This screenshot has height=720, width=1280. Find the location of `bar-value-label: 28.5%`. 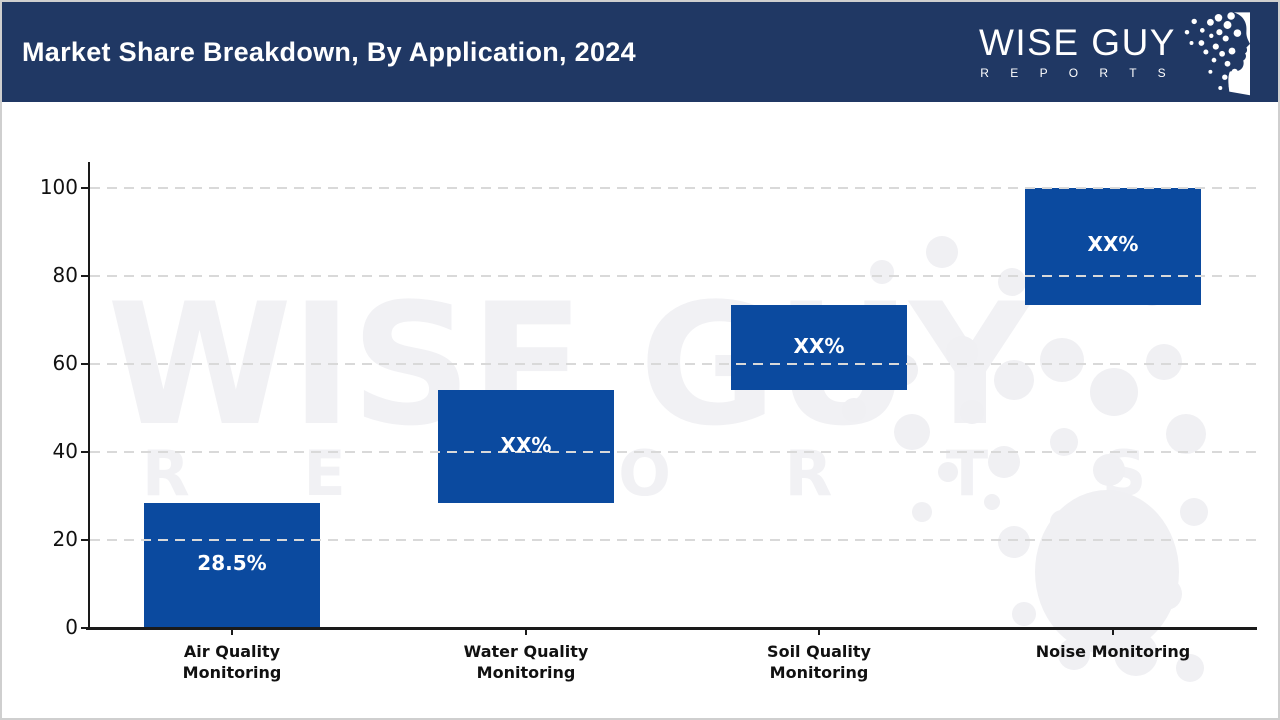

bar-value-label: 28.5% is located at coordinates (232, 563).